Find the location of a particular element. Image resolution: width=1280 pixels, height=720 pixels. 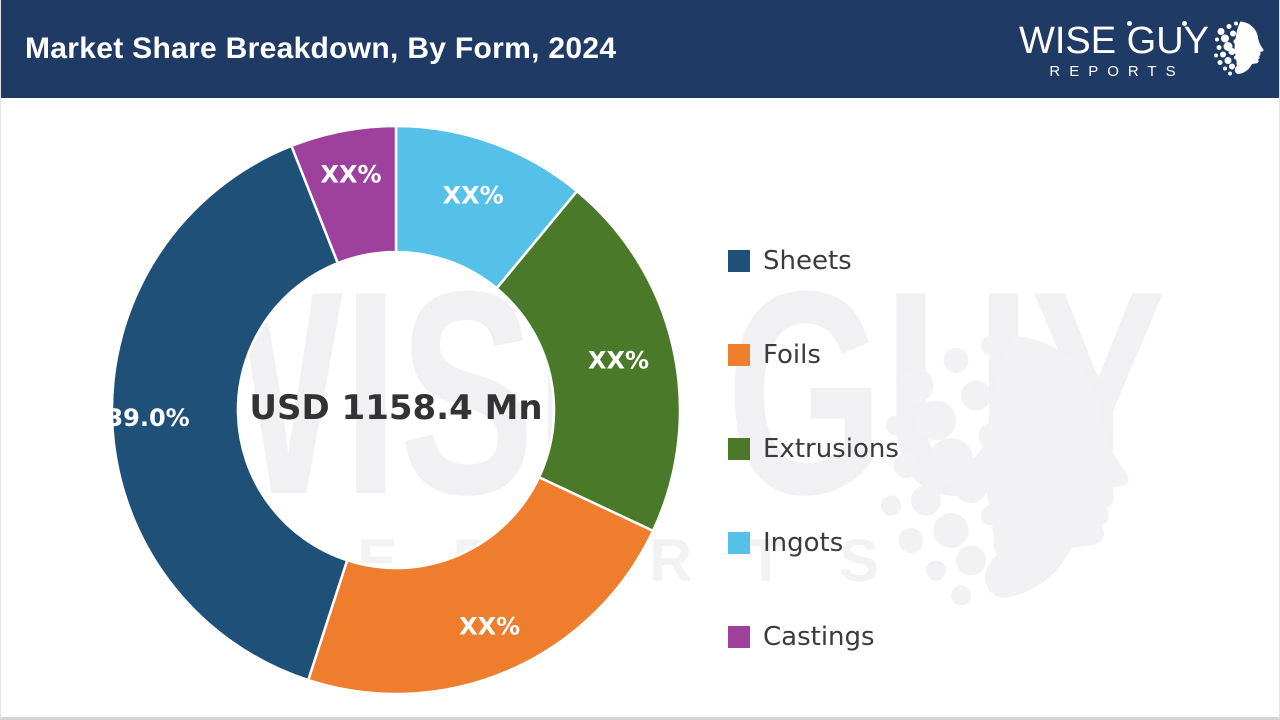

legend-item-foils: Foils is located at coordinates (813, 355).